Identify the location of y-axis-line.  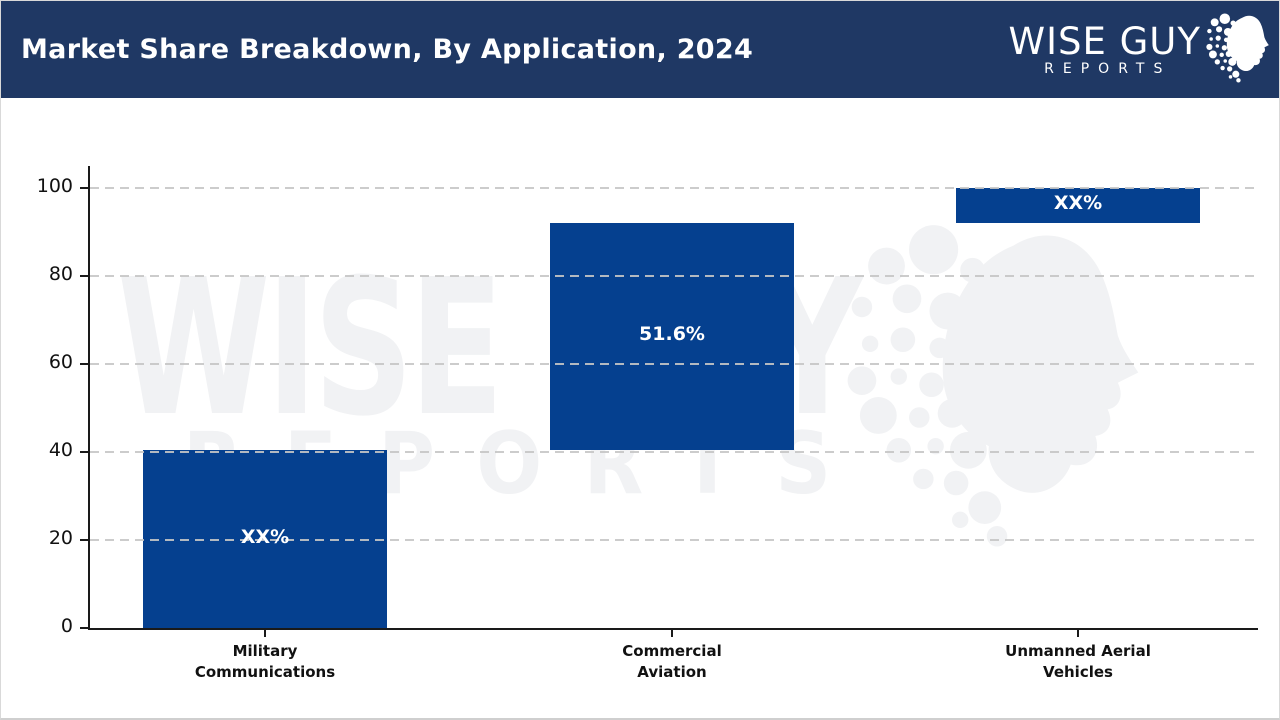
(89, 398).